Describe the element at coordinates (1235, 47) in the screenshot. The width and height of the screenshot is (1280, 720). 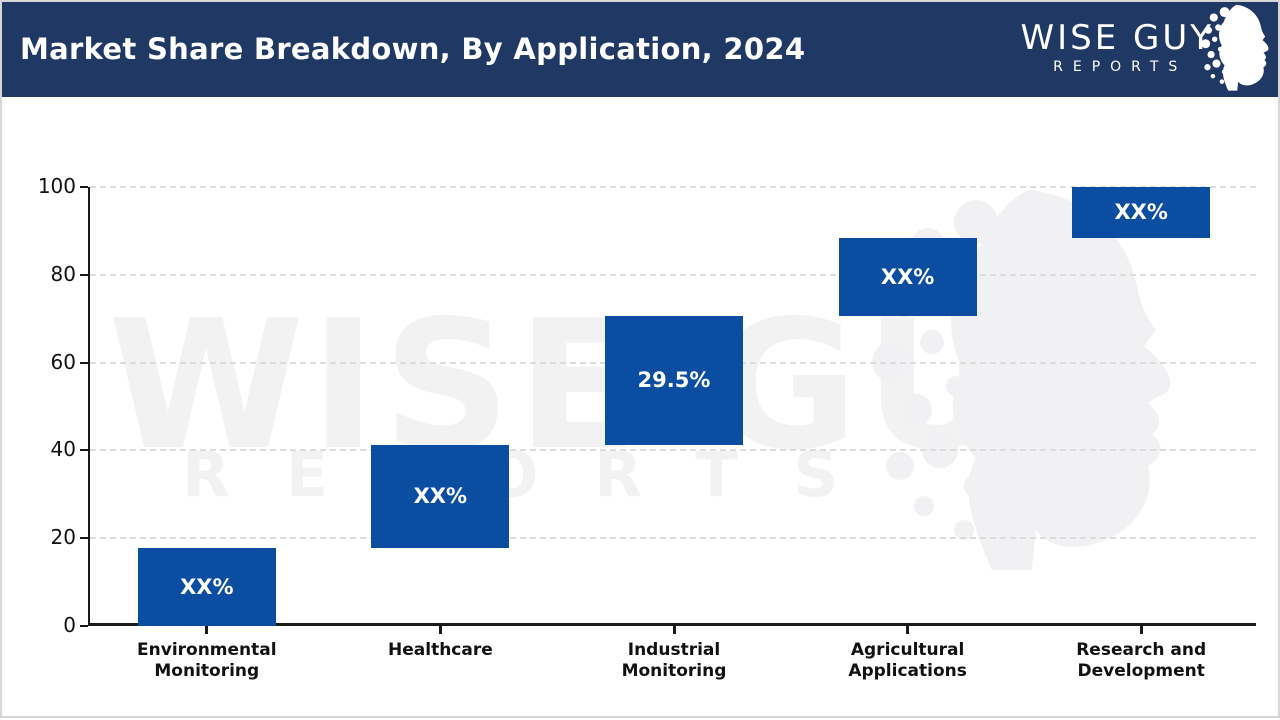
I see `dotted-head-icon` at that location.